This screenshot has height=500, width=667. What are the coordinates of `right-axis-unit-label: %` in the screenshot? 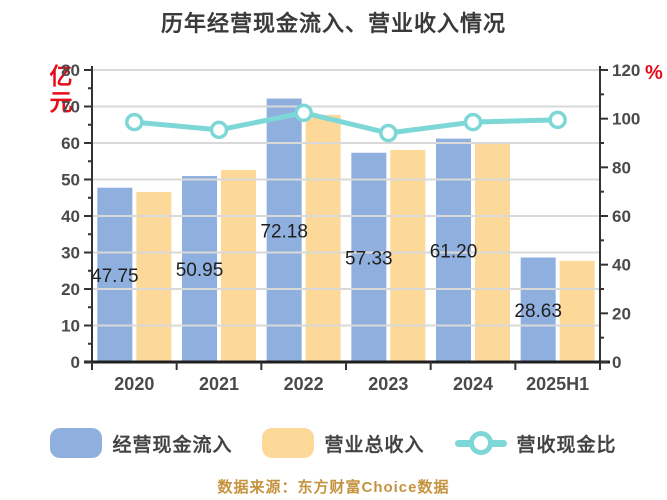 It's located at (654, 73).